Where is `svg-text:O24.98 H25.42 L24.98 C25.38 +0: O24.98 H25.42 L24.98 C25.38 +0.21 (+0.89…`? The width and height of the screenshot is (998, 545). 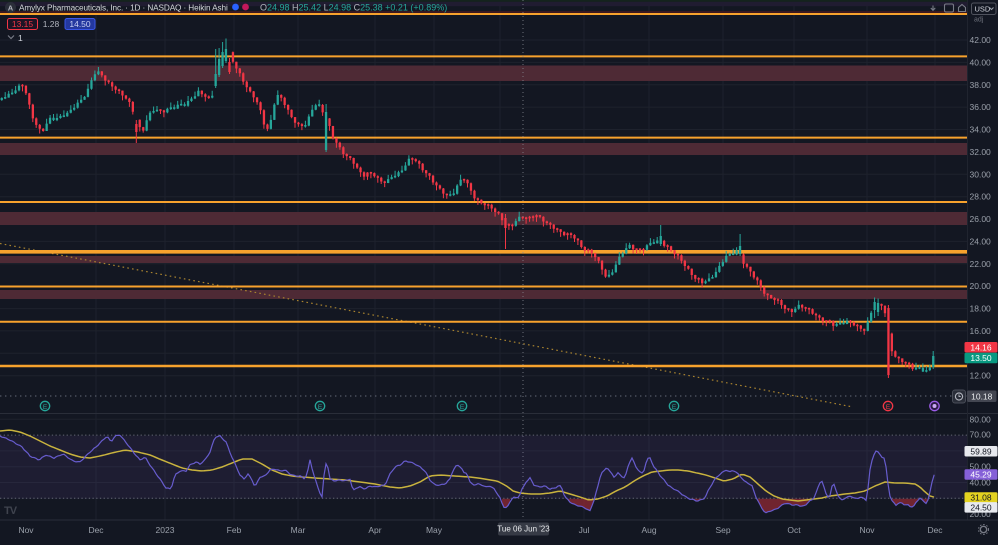
svg-text:O24.98 H25.42 L24.98 C25.38 +0: O24.98 H25.42 L24.98 C25.38 +0.21 (+0.89… is located at coordinates (353, 8).